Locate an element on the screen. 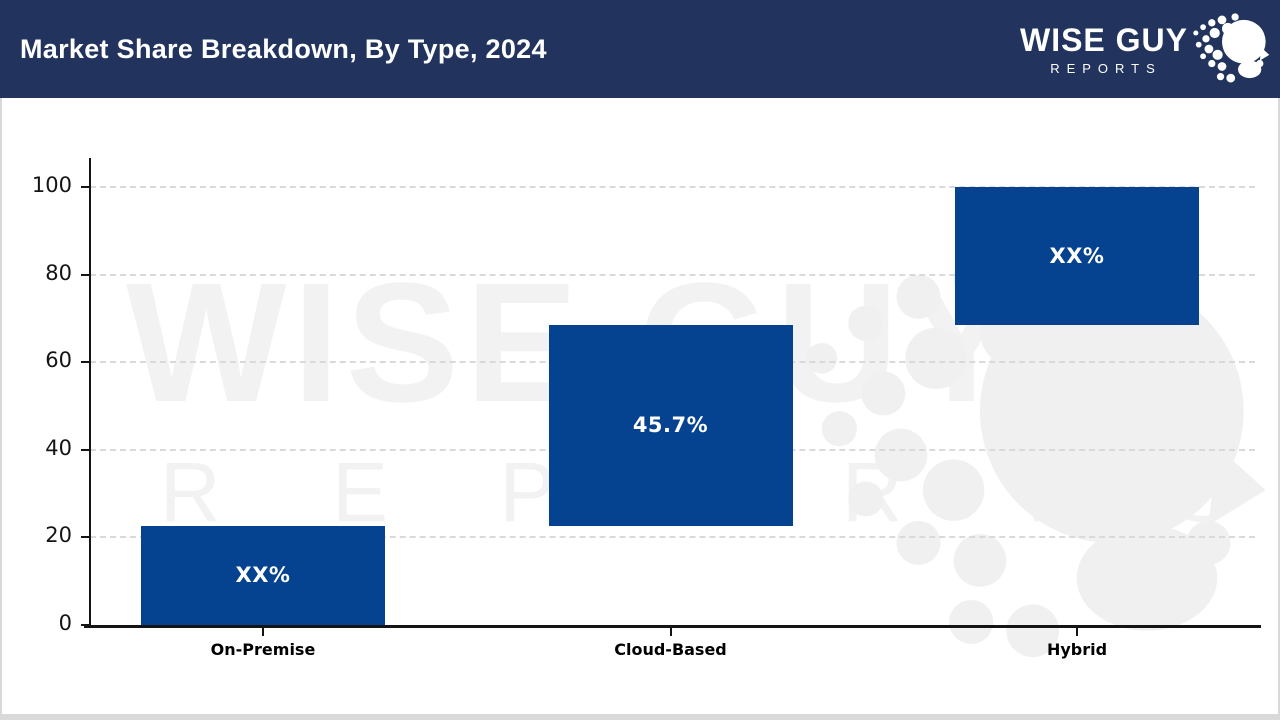 This screenshot has width=1280, height=720. y-axis-line is located at coordinates (90, 393).